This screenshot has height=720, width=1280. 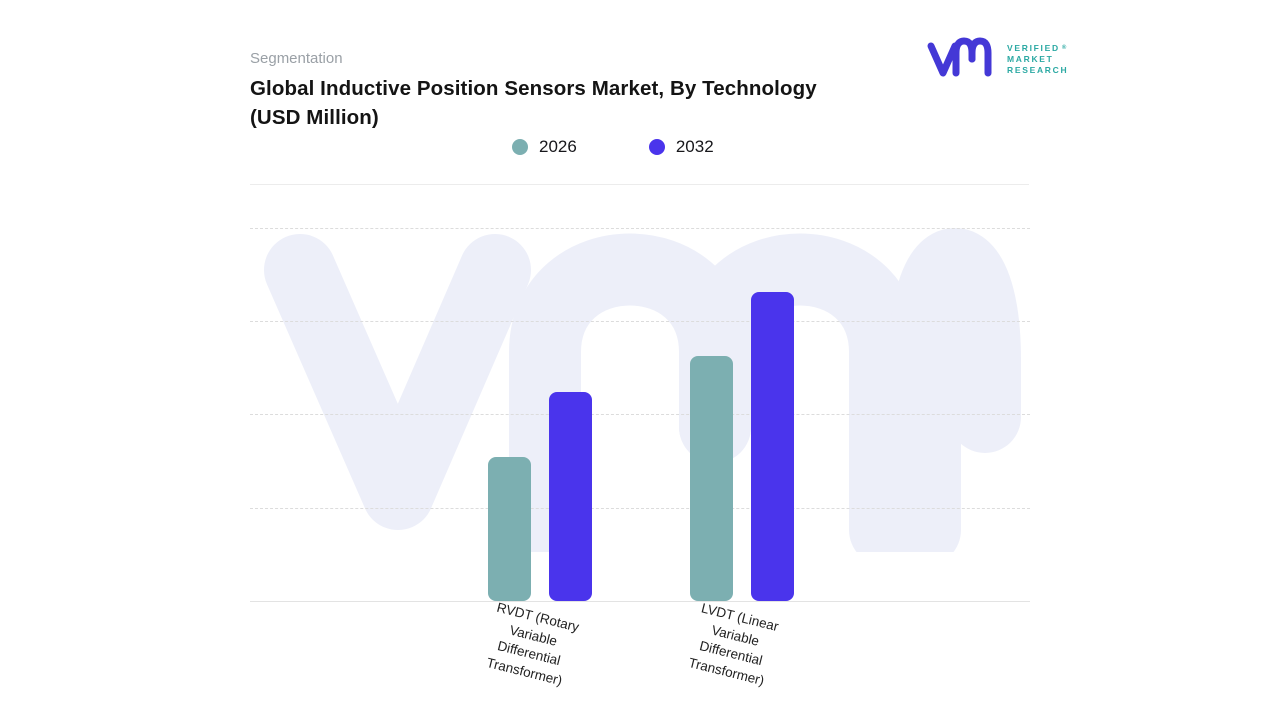 What do you see at coordinates (772, 446) in the screenshot?
I see `bar-2032-lvdt` at bounding box center [772, 446].